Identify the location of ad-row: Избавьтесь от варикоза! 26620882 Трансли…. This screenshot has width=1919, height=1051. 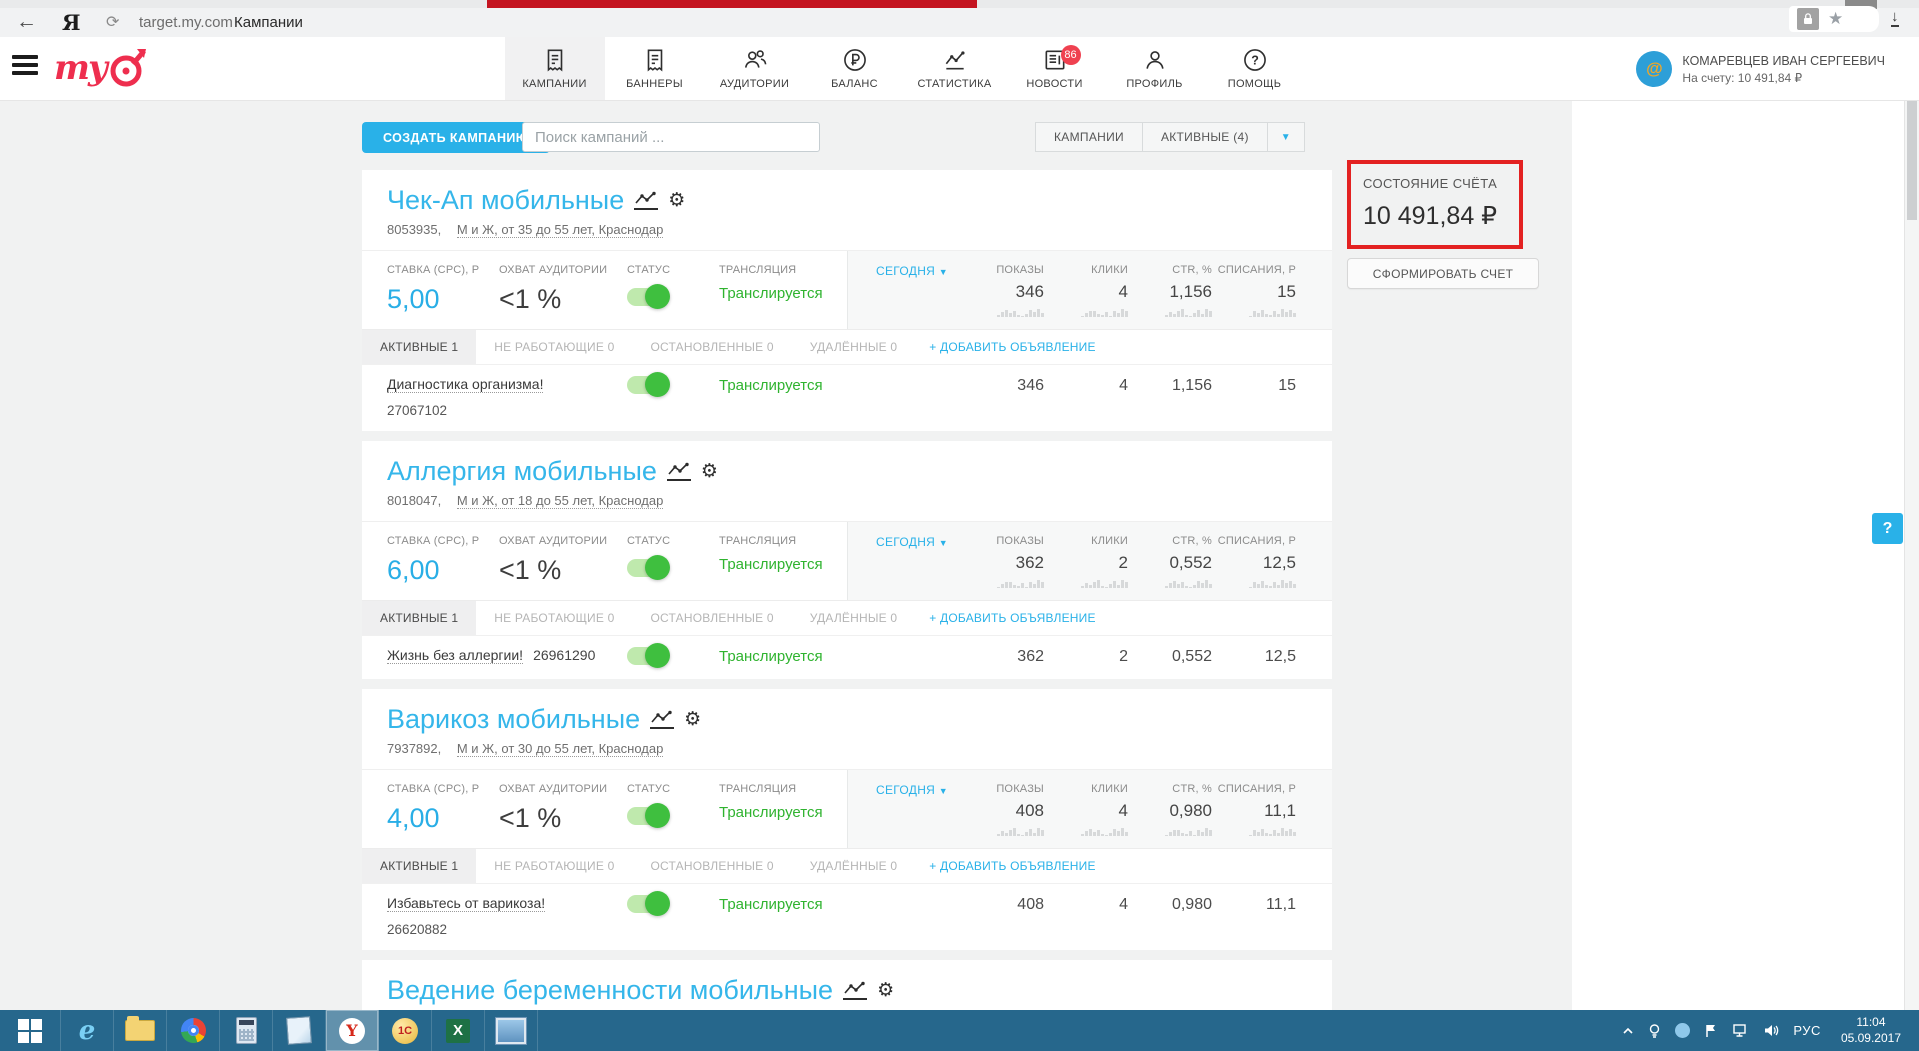
(847, 916).